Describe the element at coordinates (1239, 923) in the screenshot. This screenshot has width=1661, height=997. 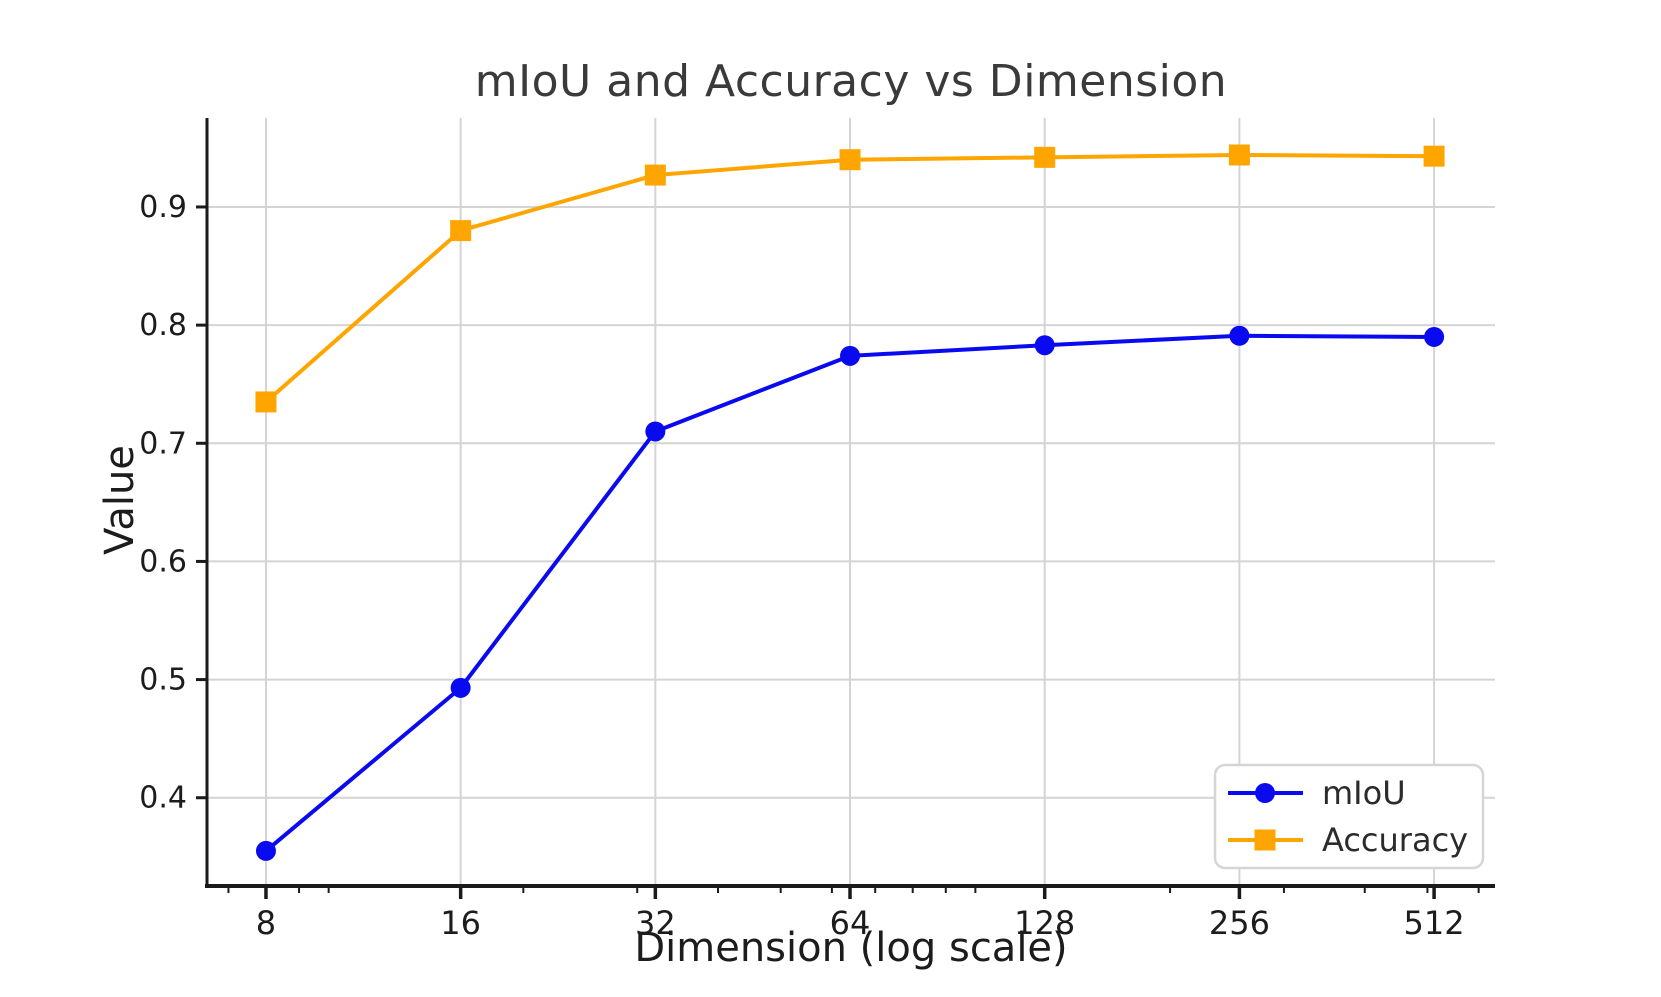
I see `x-tick-label: 256` at that location.